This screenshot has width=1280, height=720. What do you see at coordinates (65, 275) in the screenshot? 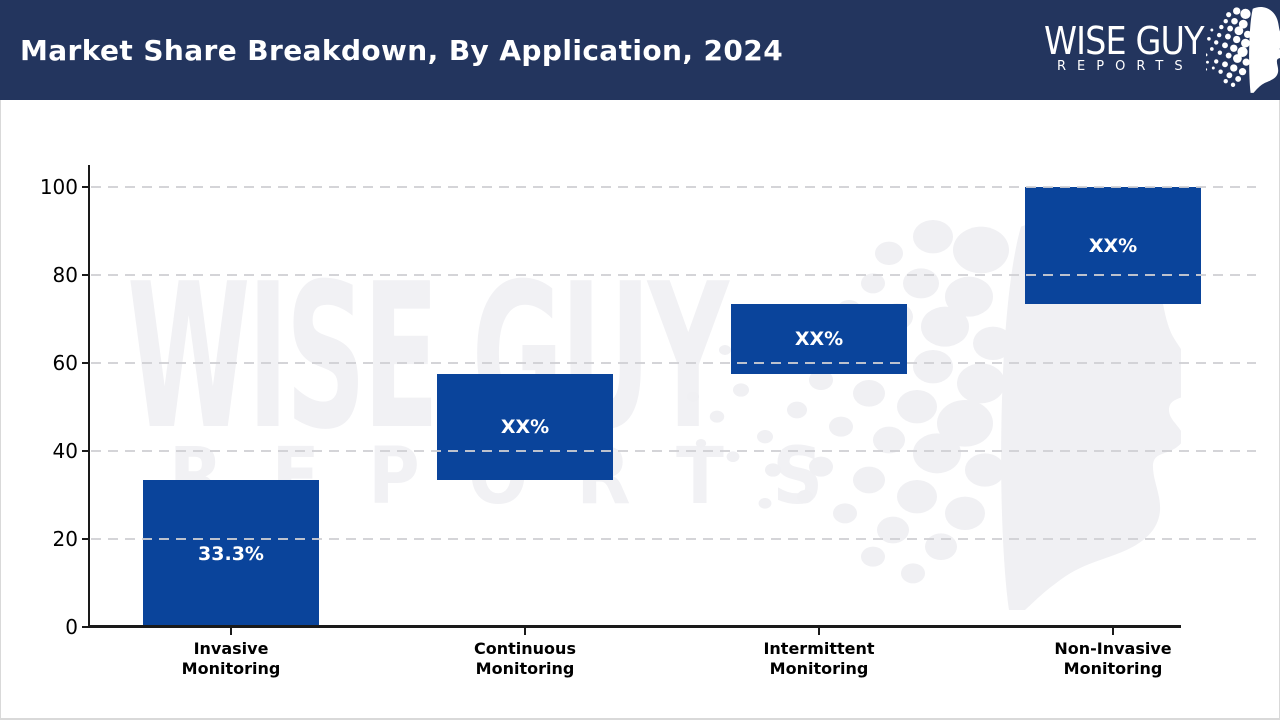
I see `y-tick-label: 80` at bounding box center [65, 275].